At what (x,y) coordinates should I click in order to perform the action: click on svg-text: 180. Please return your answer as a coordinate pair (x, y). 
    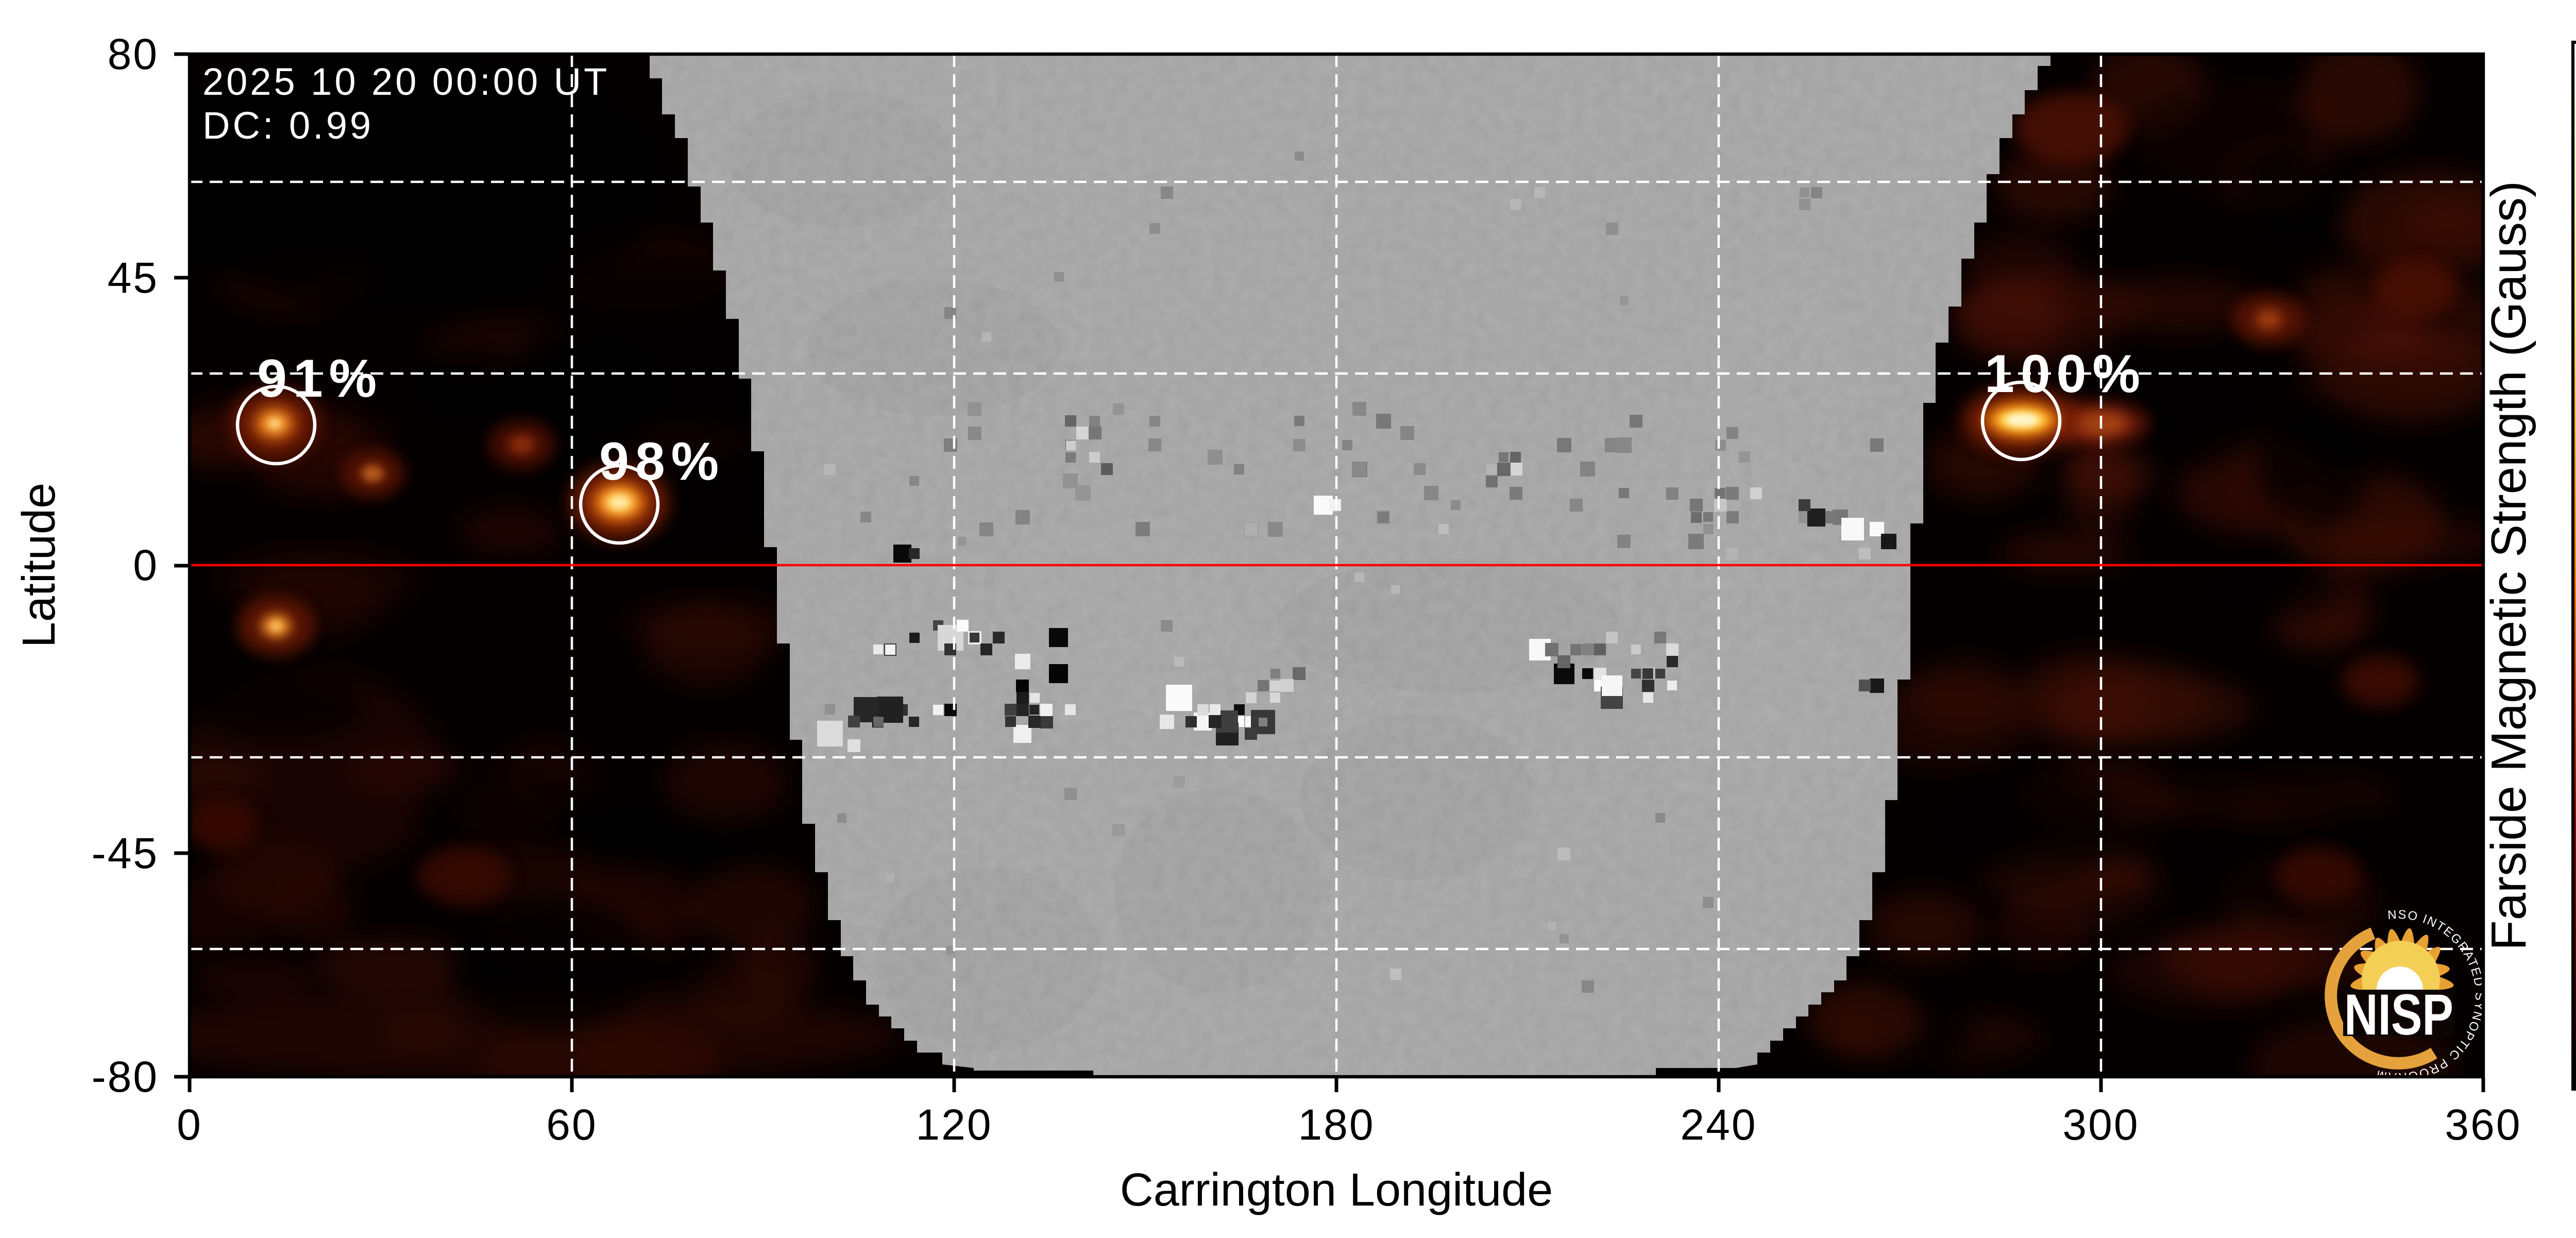
    Looking at the image, I should click on (1337, 1124).